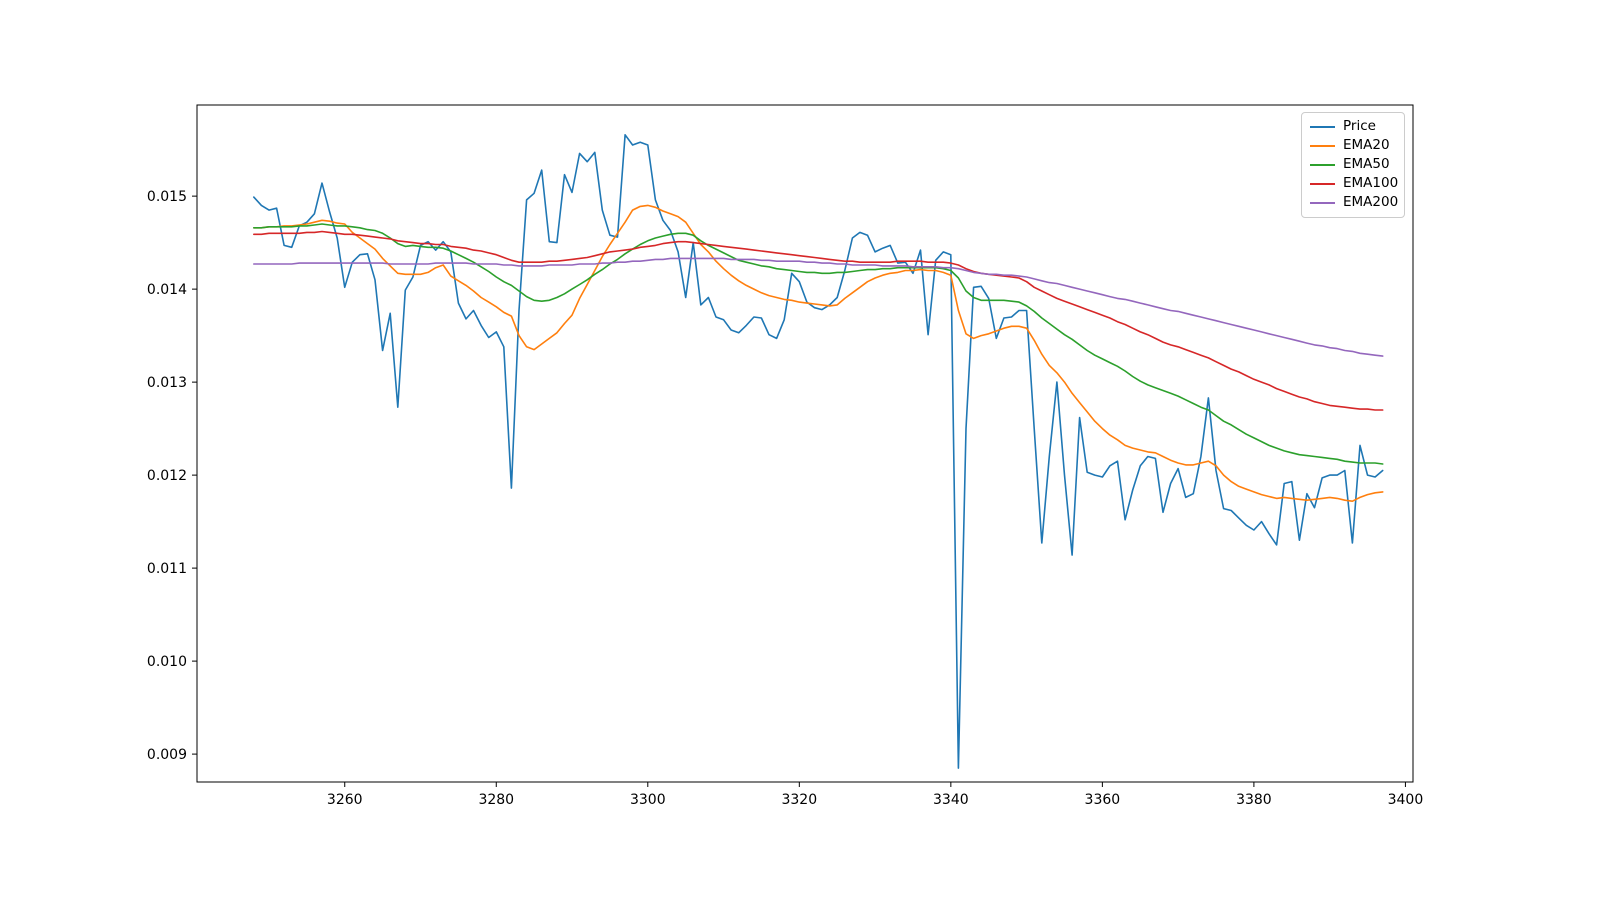 Image resolution: width=1600 pixels, height=900 pixels. I want to click on y-tick-label: 0.015, so click(167, 197).